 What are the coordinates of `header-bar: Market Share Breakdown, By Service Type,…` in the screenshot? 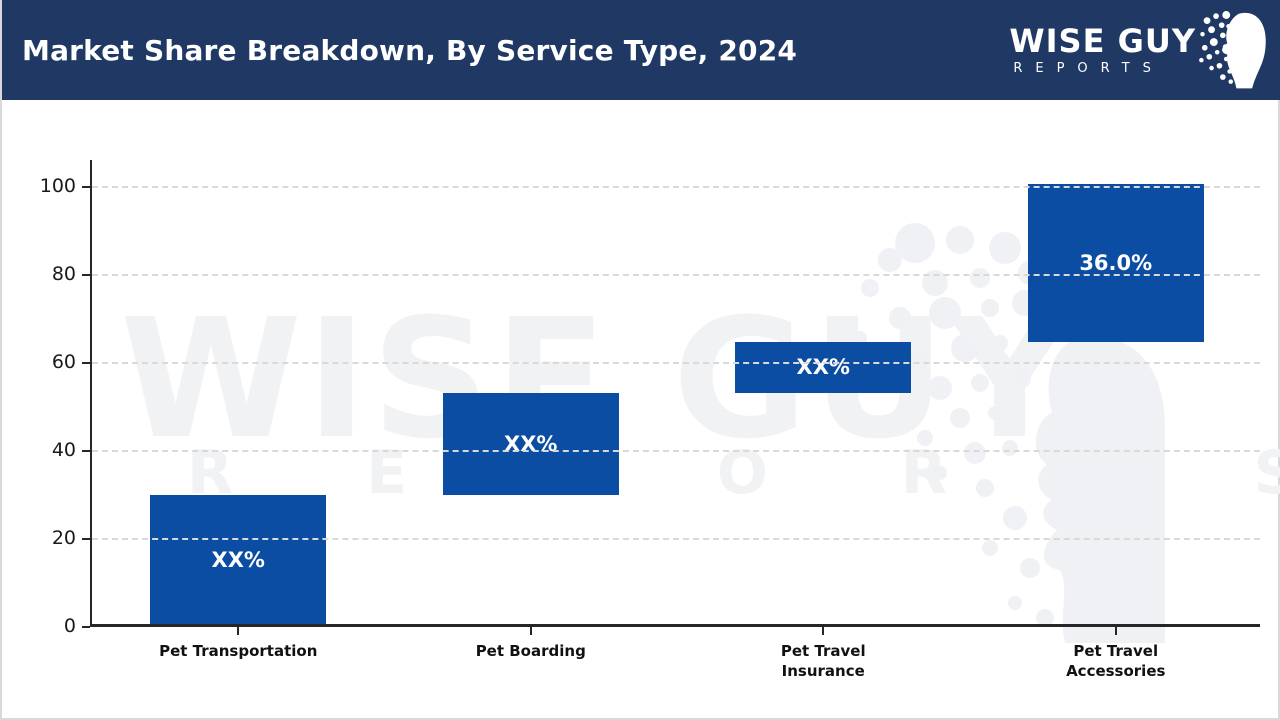 It's located at (641, 50).